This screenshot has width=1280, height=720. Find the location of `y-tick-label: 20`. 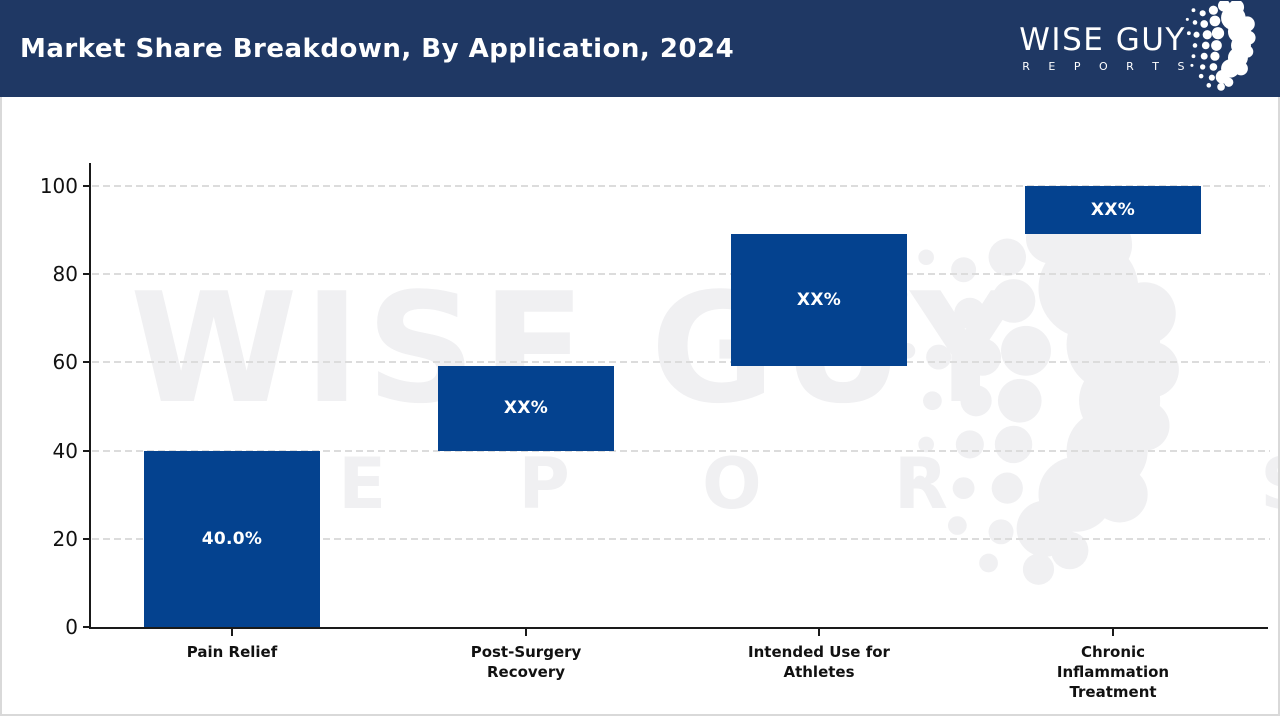

y-tick-label: 20 is located at coordinates (65, 538).